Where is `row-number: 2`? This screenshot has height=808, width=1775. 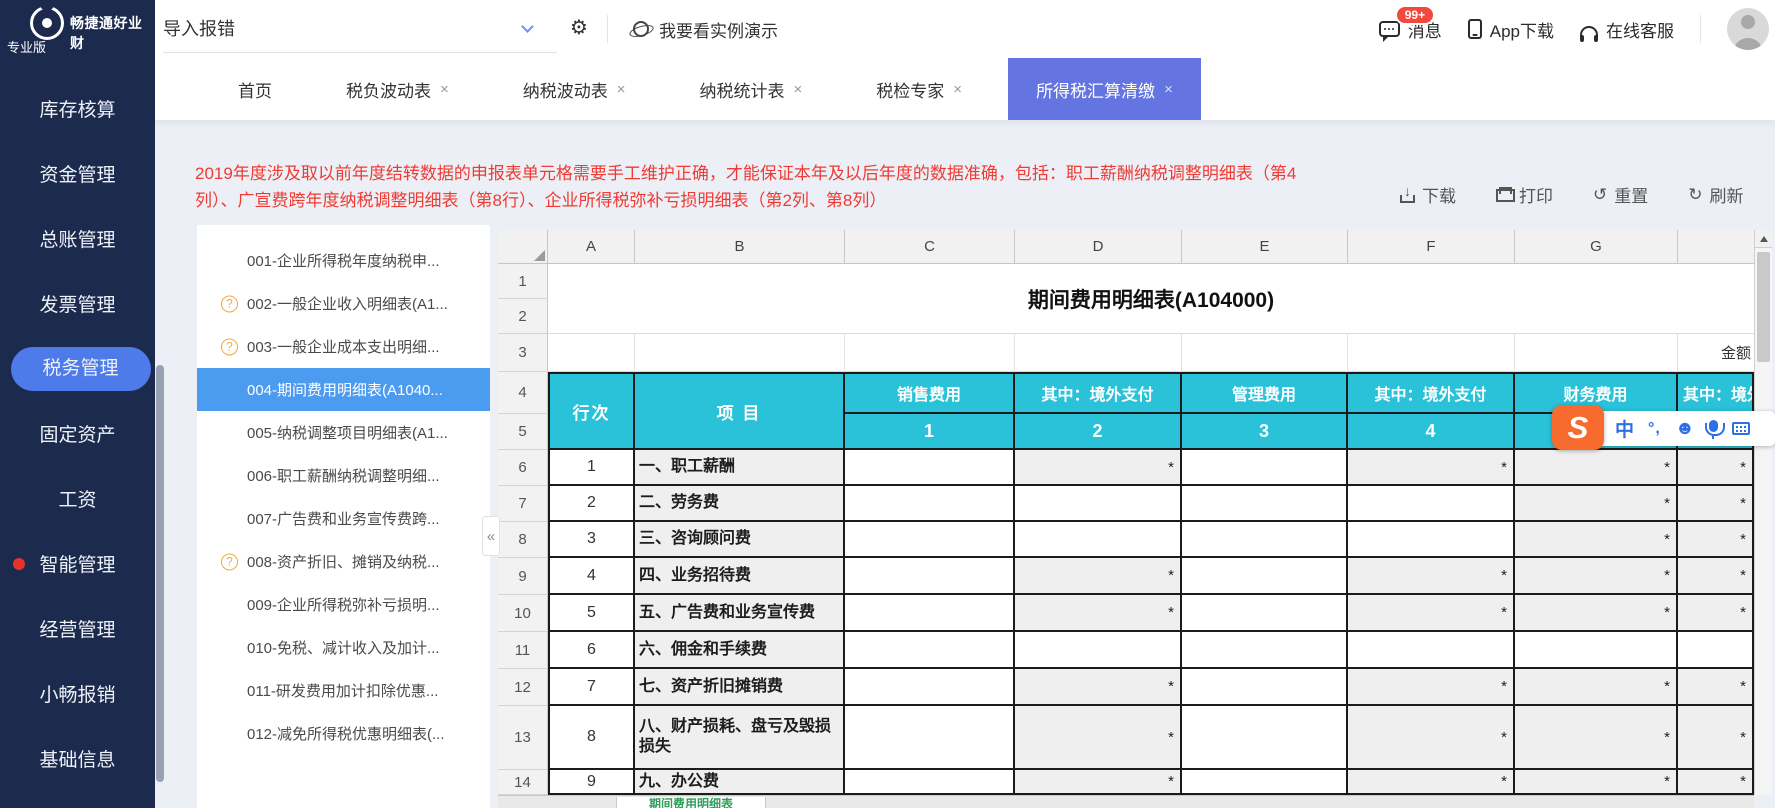 row-number: 2 is located at coordinates (523, 316).